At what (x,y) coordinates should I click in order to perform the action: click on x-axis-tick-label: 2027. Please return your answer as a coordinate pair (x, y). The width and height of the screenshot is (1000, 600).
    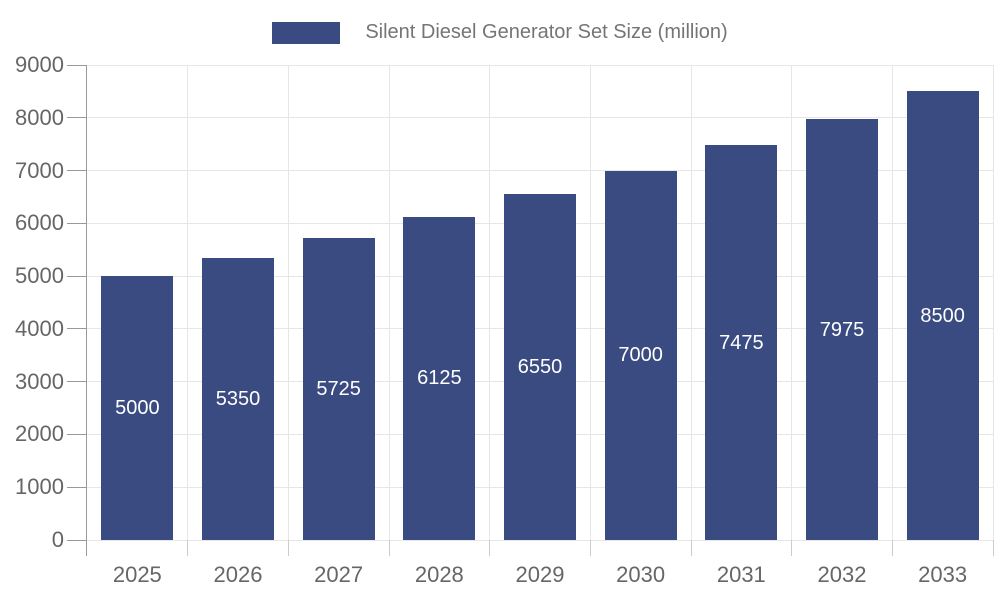
    Looking at the image, I should click on (339, 574).